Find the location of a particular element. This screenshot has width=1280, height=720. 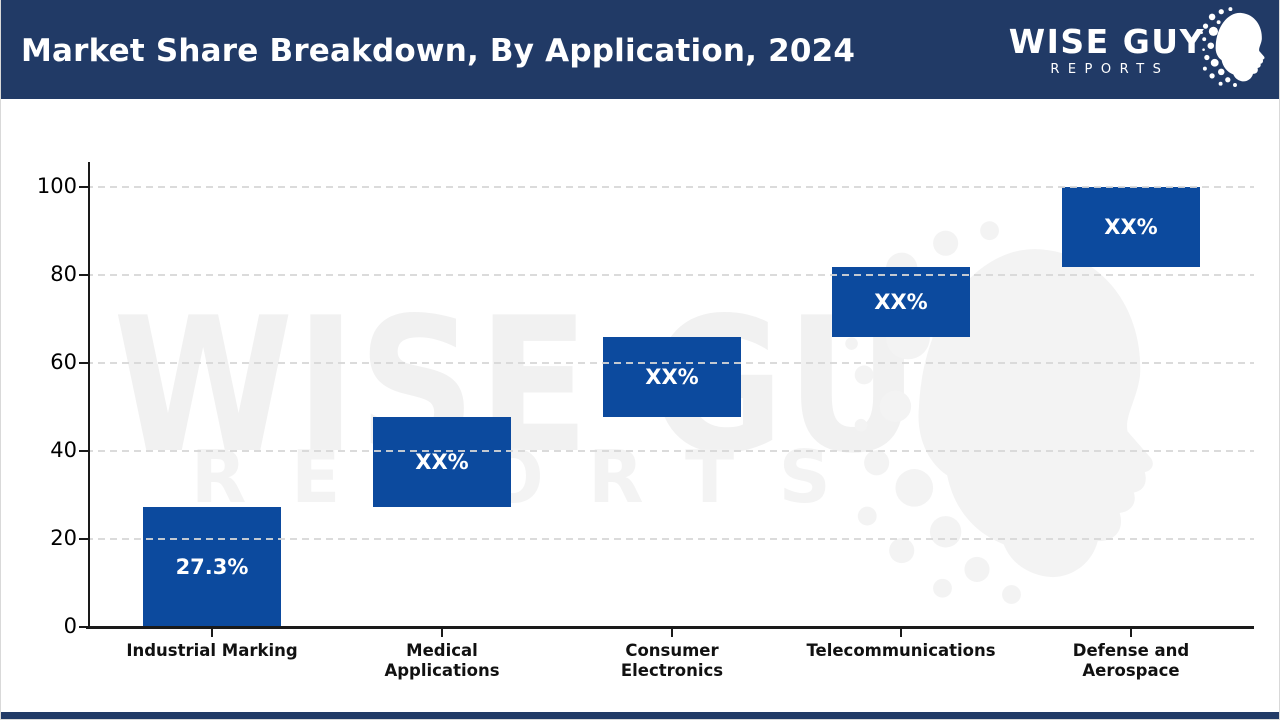

bar-medical-applications: XX% is located at coordinates (442, 462).